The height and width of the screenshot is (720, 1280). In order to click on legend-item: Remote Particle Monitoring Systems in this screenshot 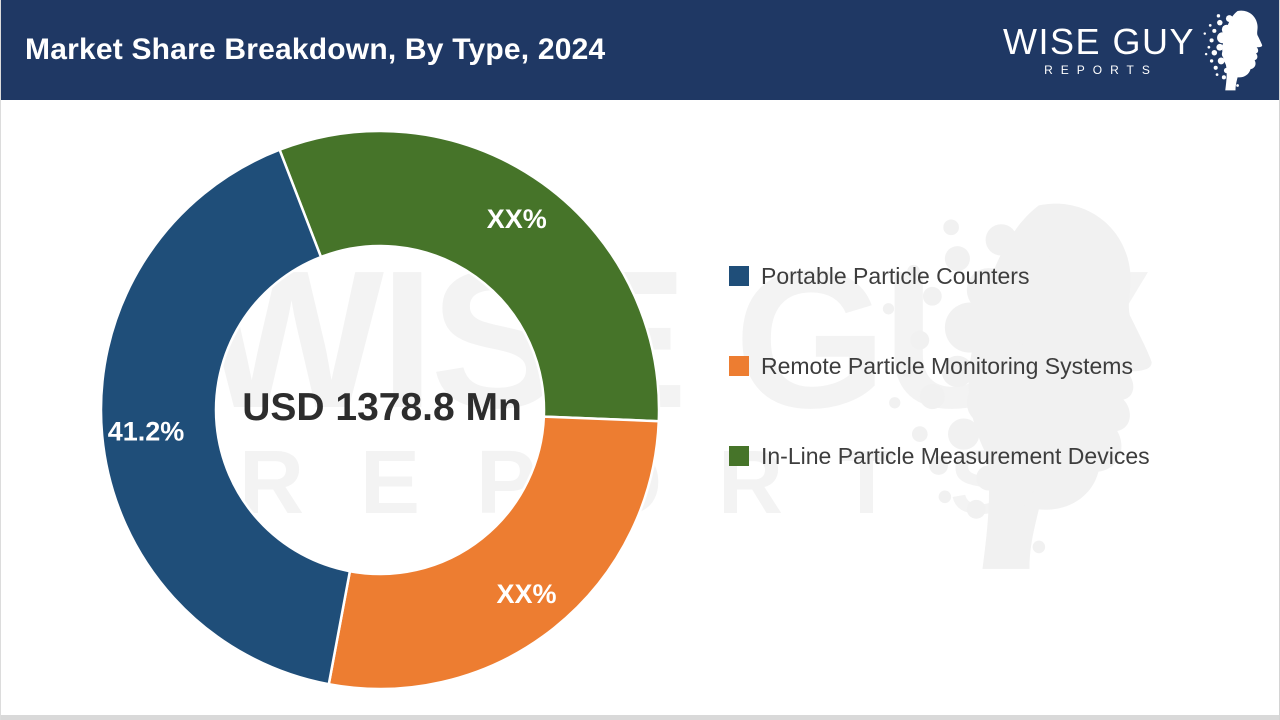, I will do `click(939, 366)`.